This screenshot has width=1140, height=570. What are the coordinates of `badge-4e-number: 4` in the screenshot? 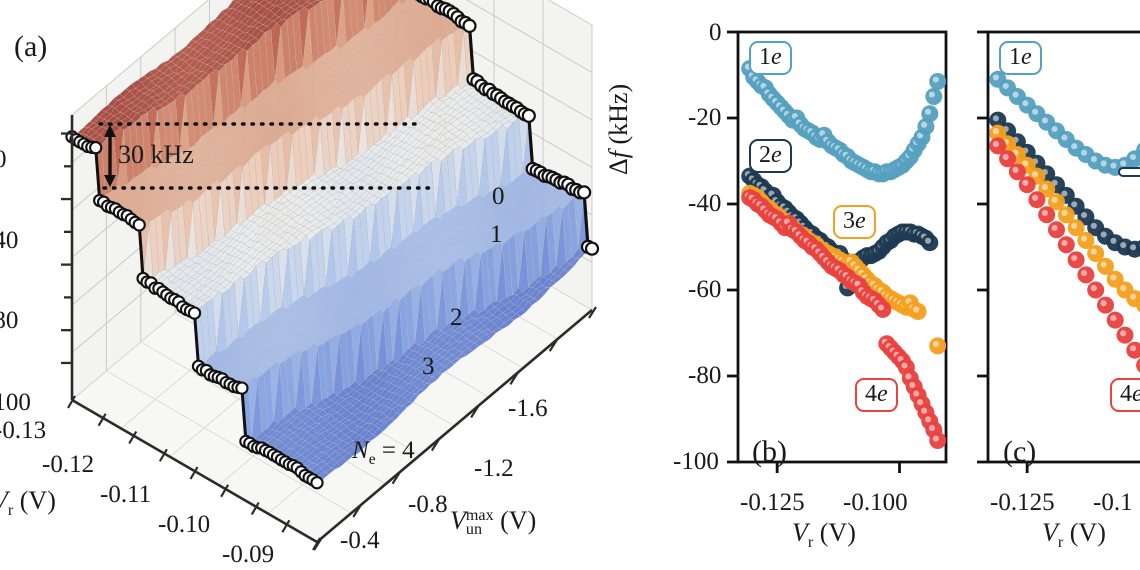 It's located at (871, 394).